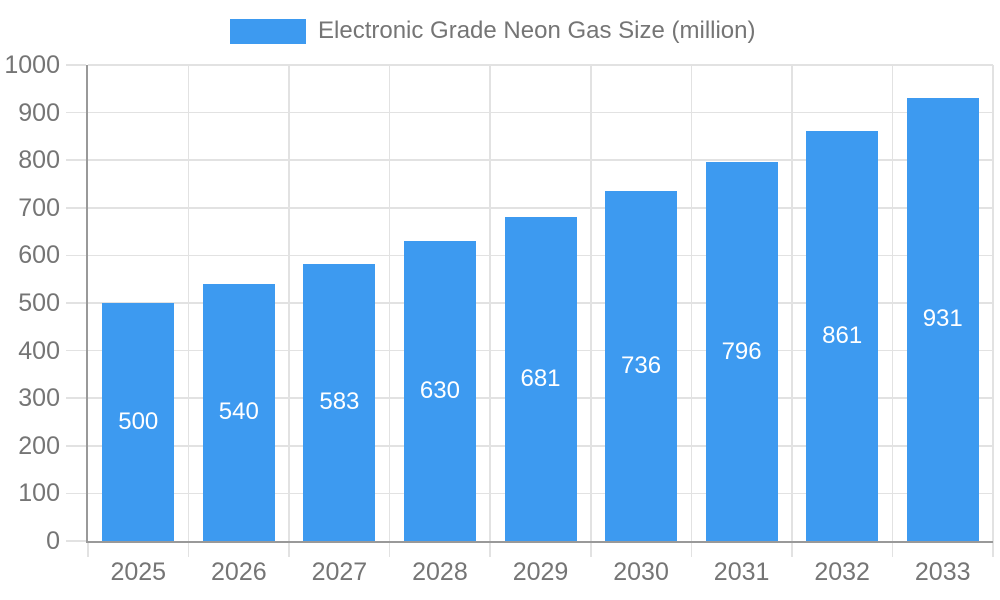 This screenshot has height=600, width=1000. Describe the element at coordinates (39, 207) in the screenshot. I see `y-axis-label: 700` at that location.